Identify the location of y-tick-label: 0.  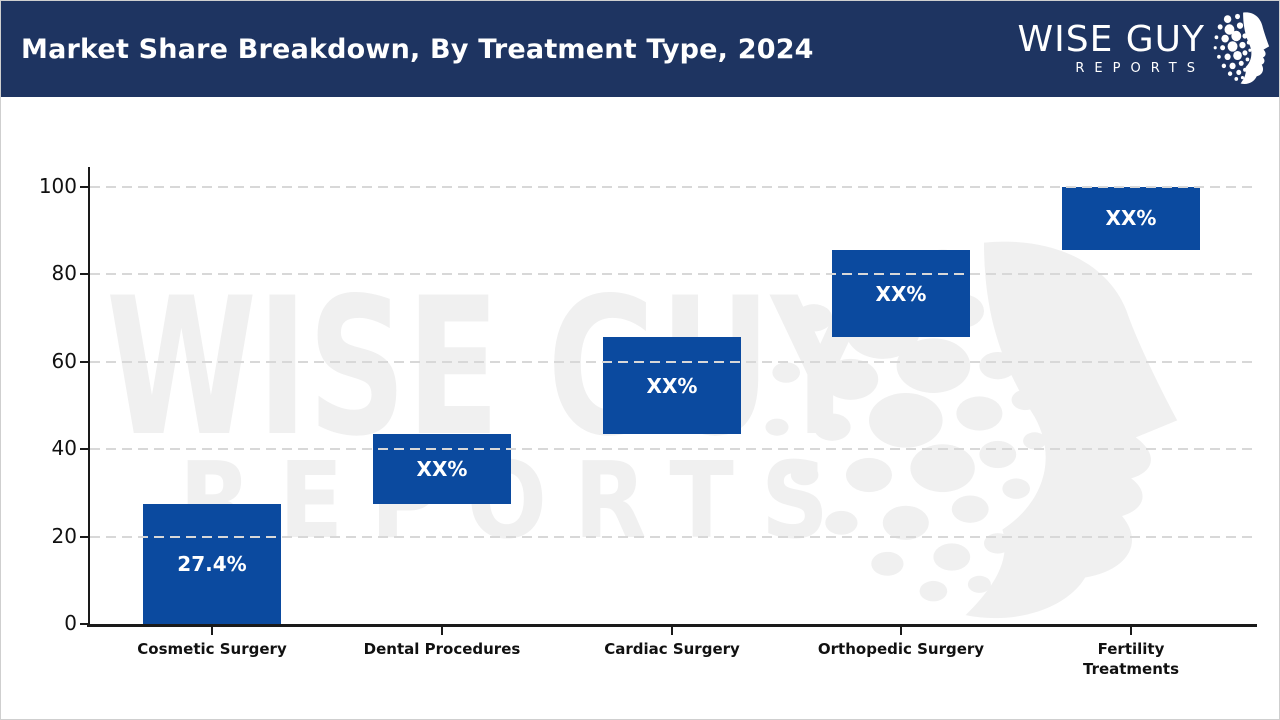
(70, 623).